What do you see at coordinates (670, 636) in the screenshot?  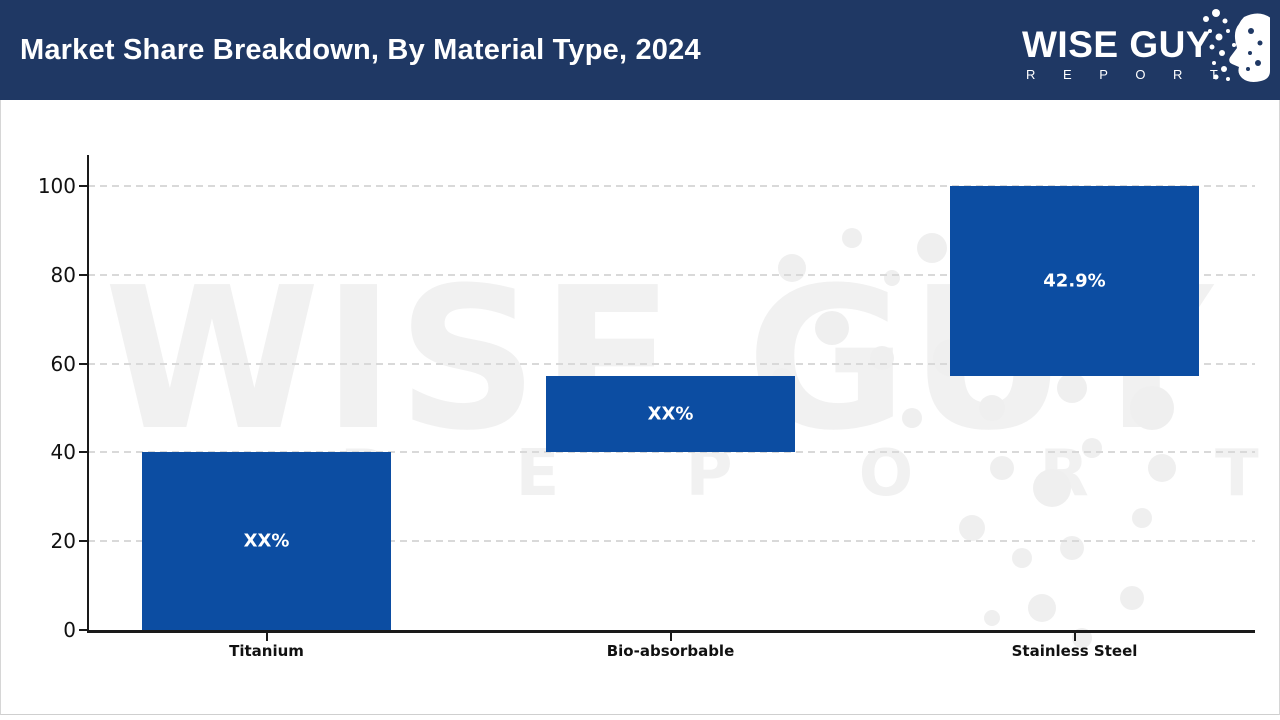 I see `x-tick-bio-absorbable` at bounding box center [670, 636].